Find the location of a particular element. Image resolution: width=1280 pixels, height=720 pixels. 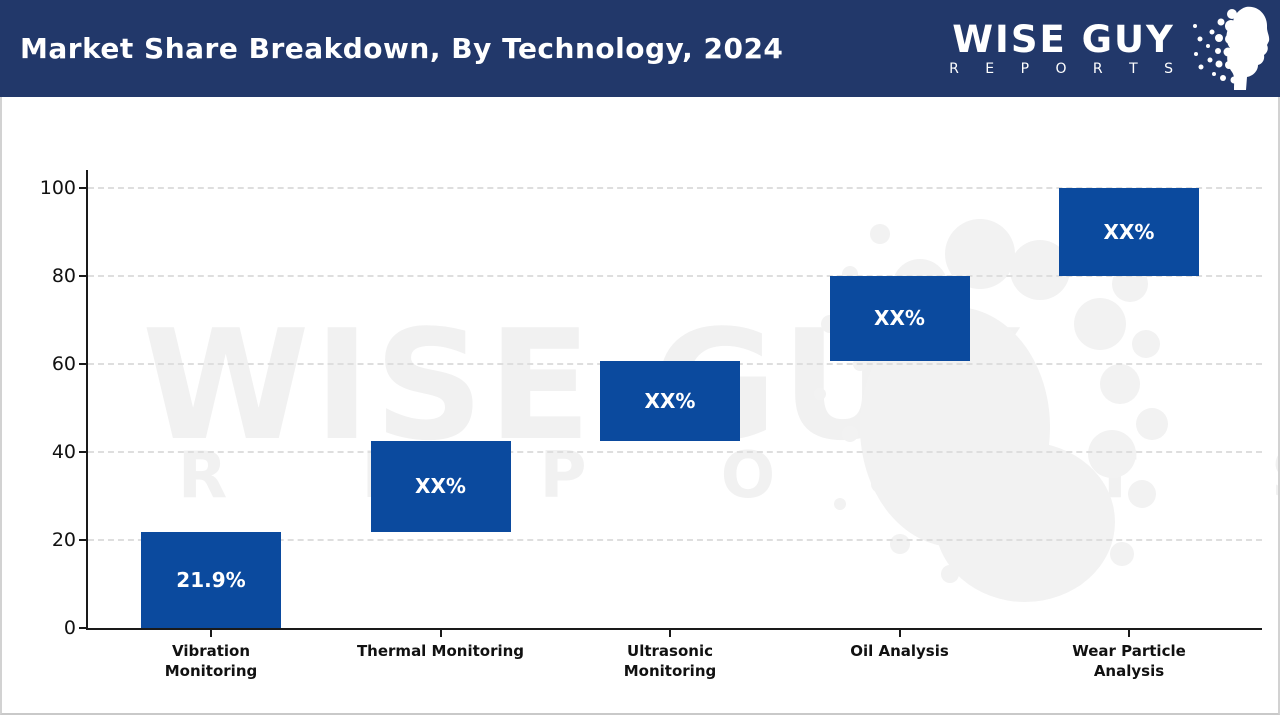

category-label: Vibration Monitoring is located at coordinates (211, 661).